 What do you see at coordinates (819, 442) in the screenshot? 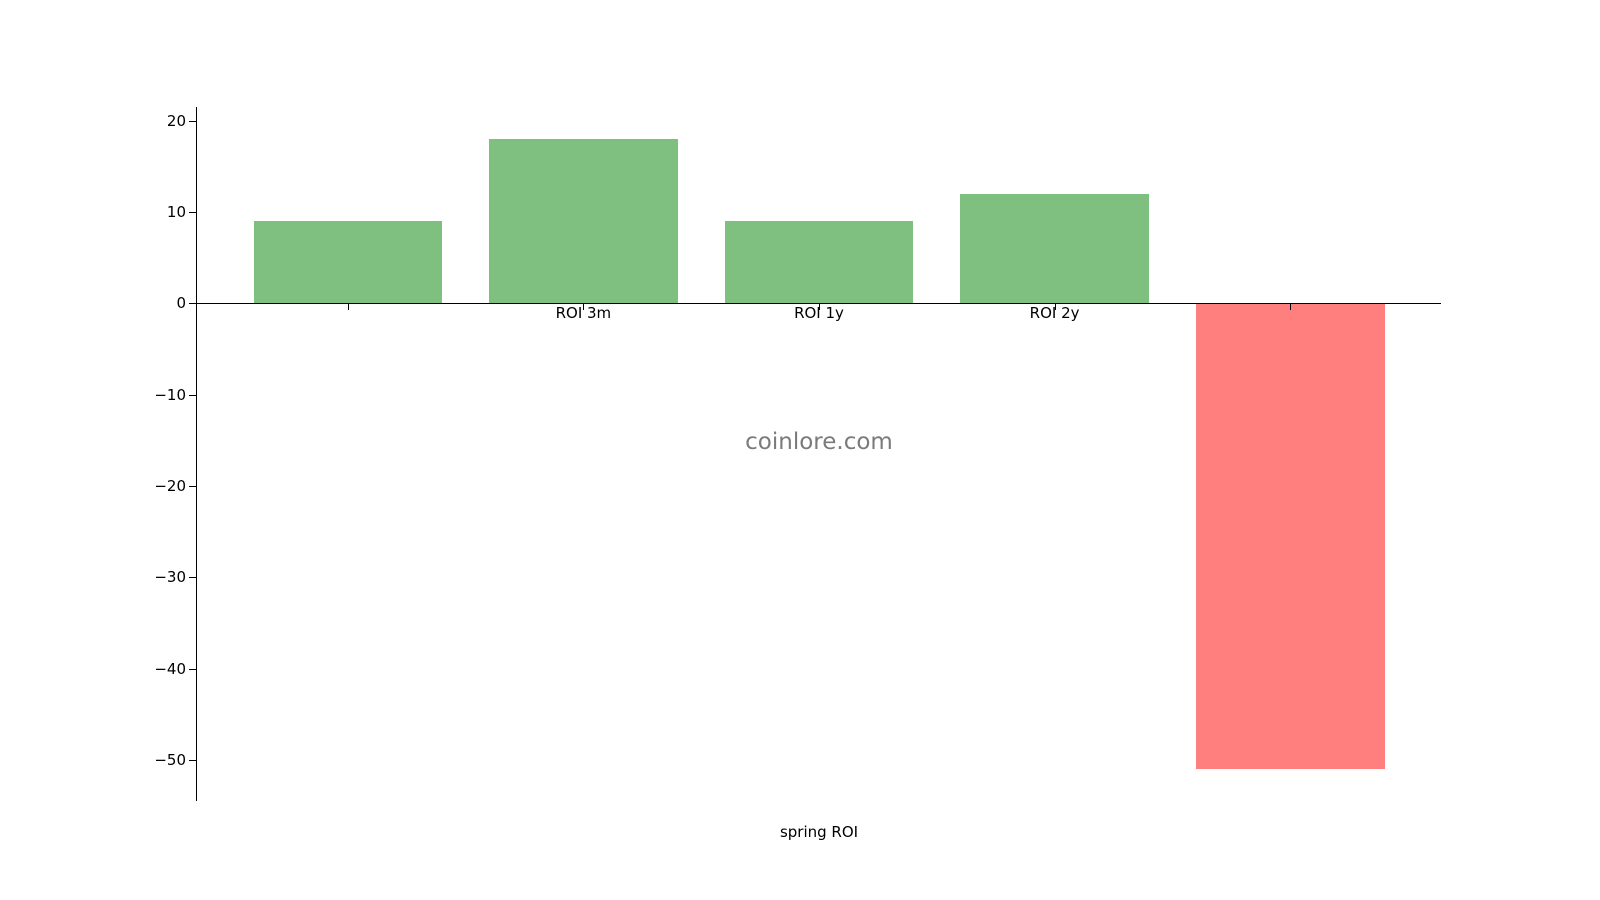
I see `watermark-text: coinlore.com` at bounding box center [819, 442].